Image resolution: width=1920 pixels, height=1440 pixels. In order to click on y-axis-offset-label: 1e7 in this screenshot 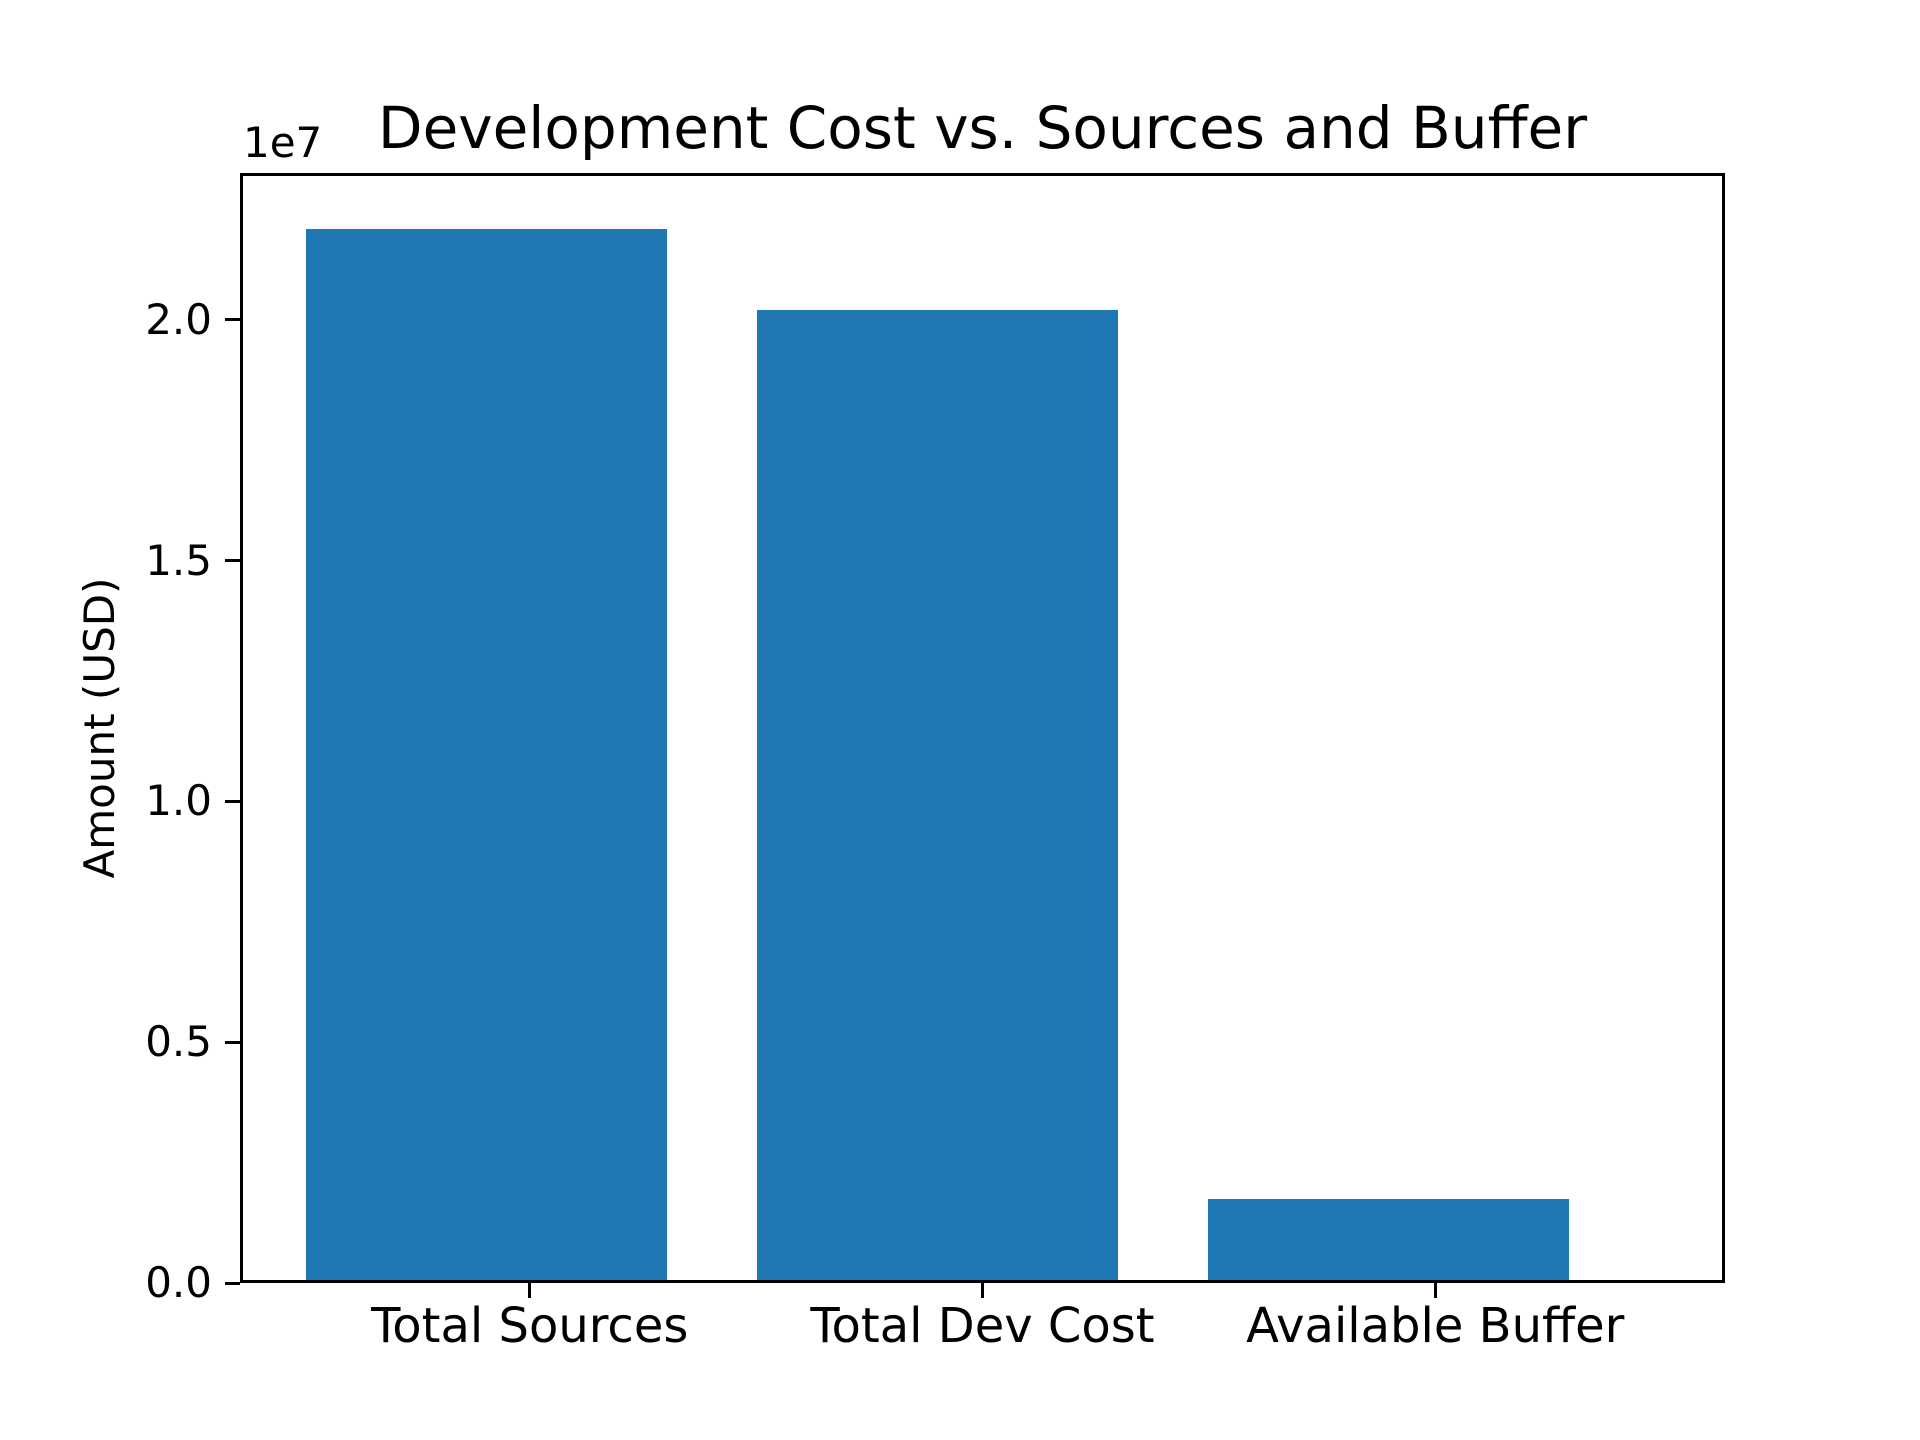, I will do `click(283, 142)`.